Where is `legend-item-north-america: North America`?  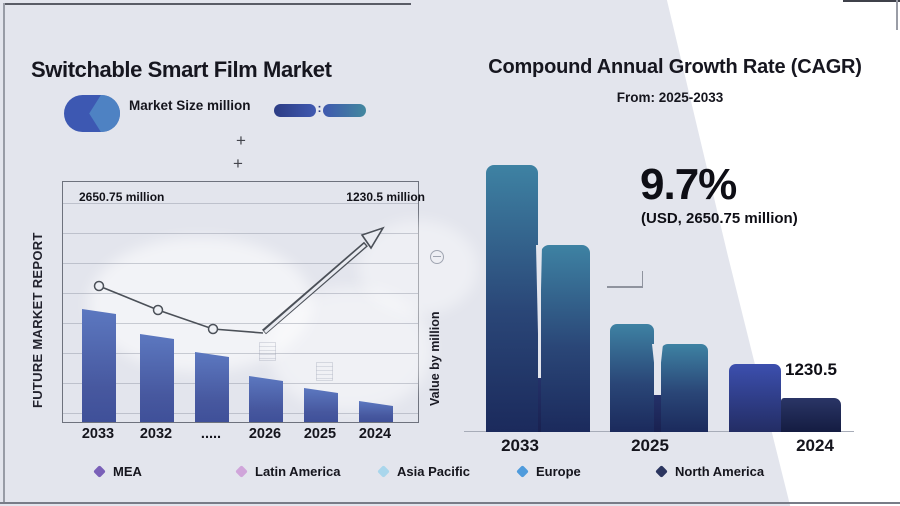
legend-item-north-america: North America is located at coordinates (710, 471).